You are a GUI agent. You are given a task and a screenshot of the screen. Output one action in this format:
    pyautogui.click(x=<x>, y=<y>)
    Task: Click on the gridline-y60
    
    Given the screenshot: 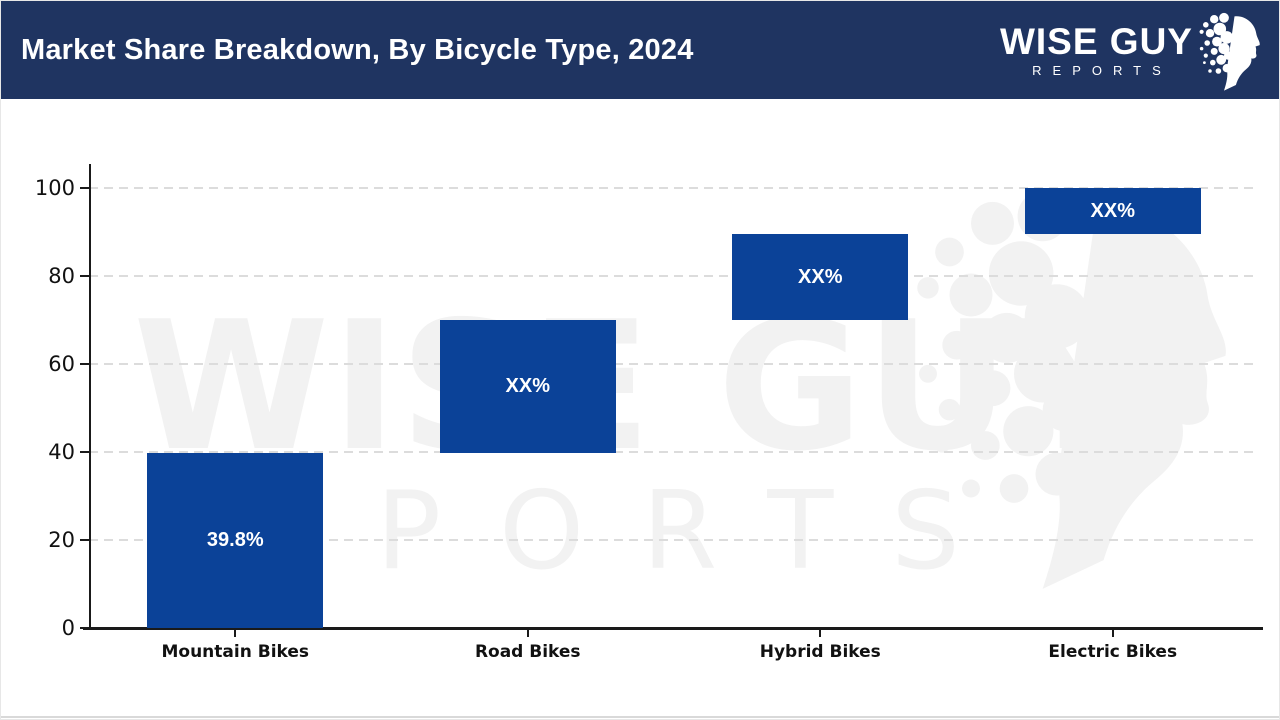 What is the action you would take?
    pyautogui.click(x=674, y=364)
    